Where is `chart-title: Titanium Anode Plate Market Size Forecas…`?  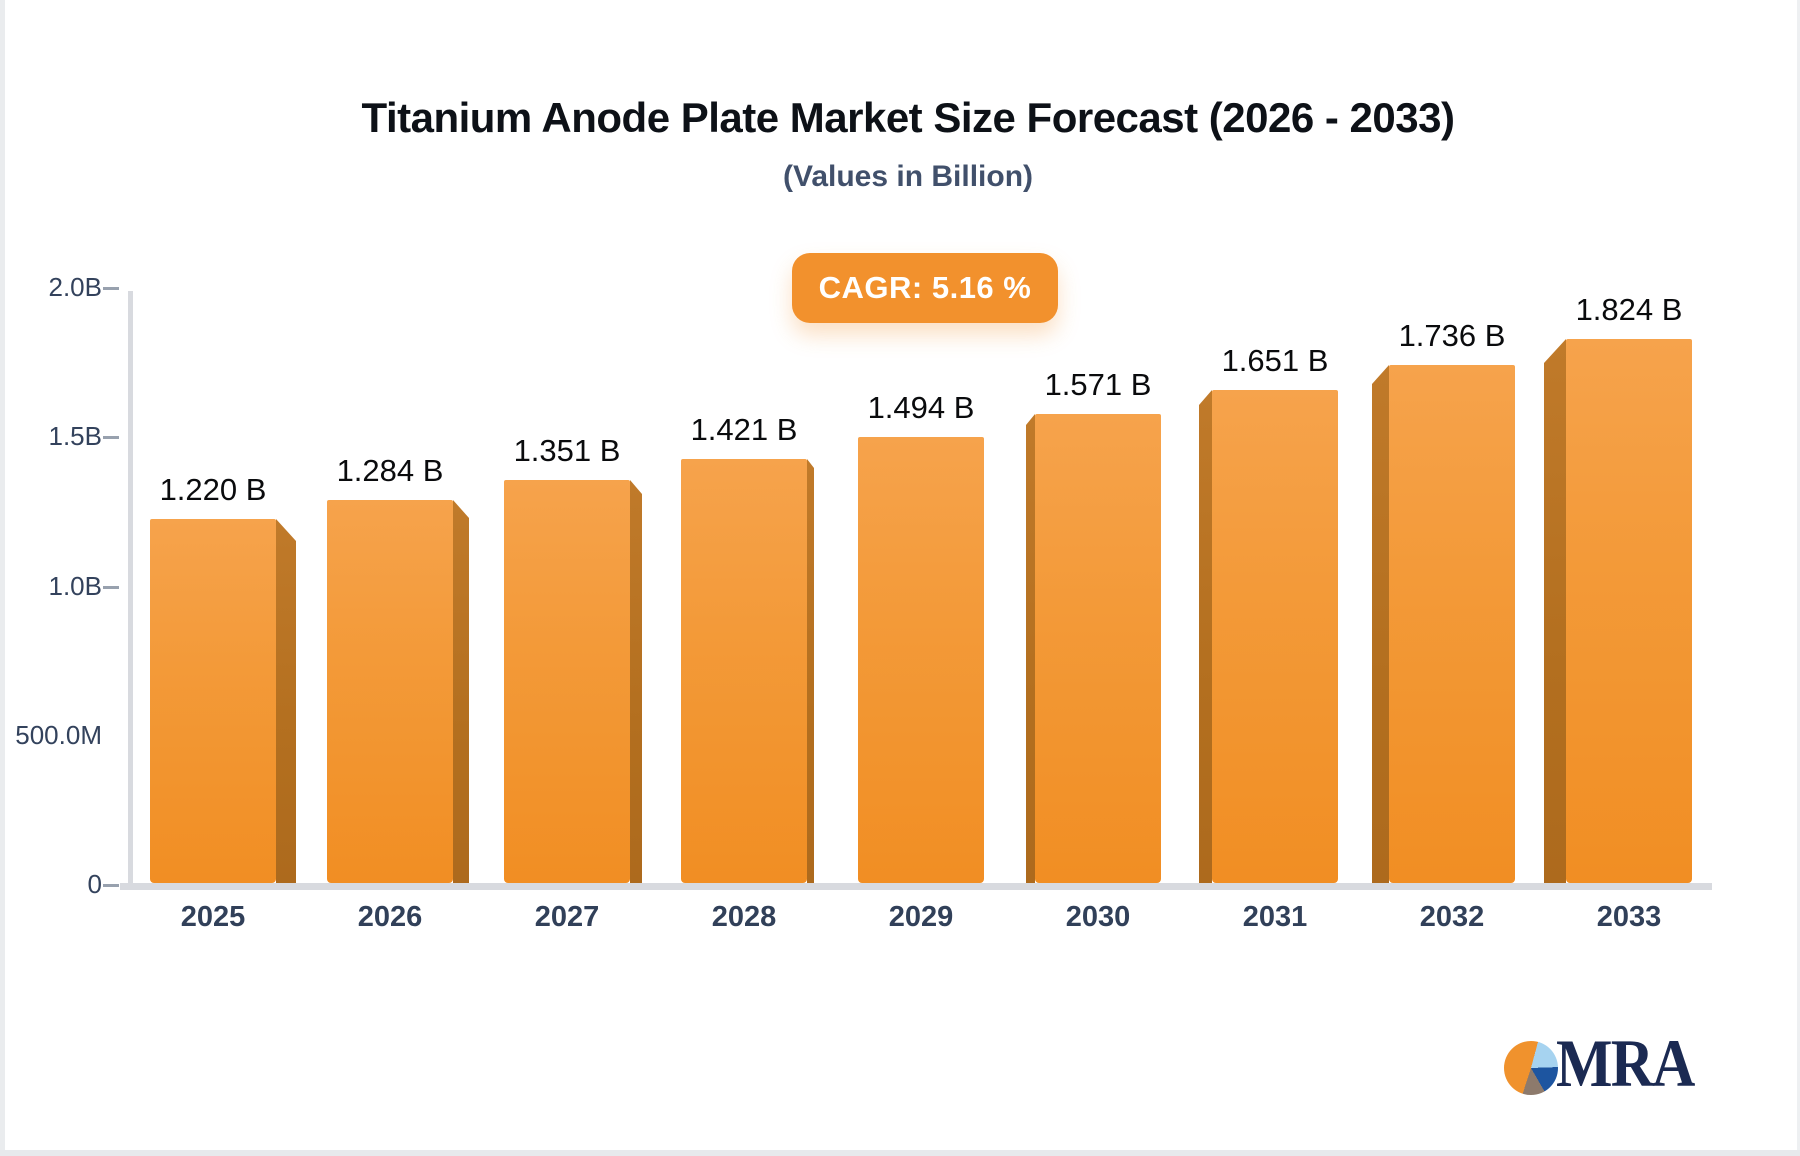
chart-title: Titanium Anode Plate Market Size Forecas… is located at coordinates (908, 117).